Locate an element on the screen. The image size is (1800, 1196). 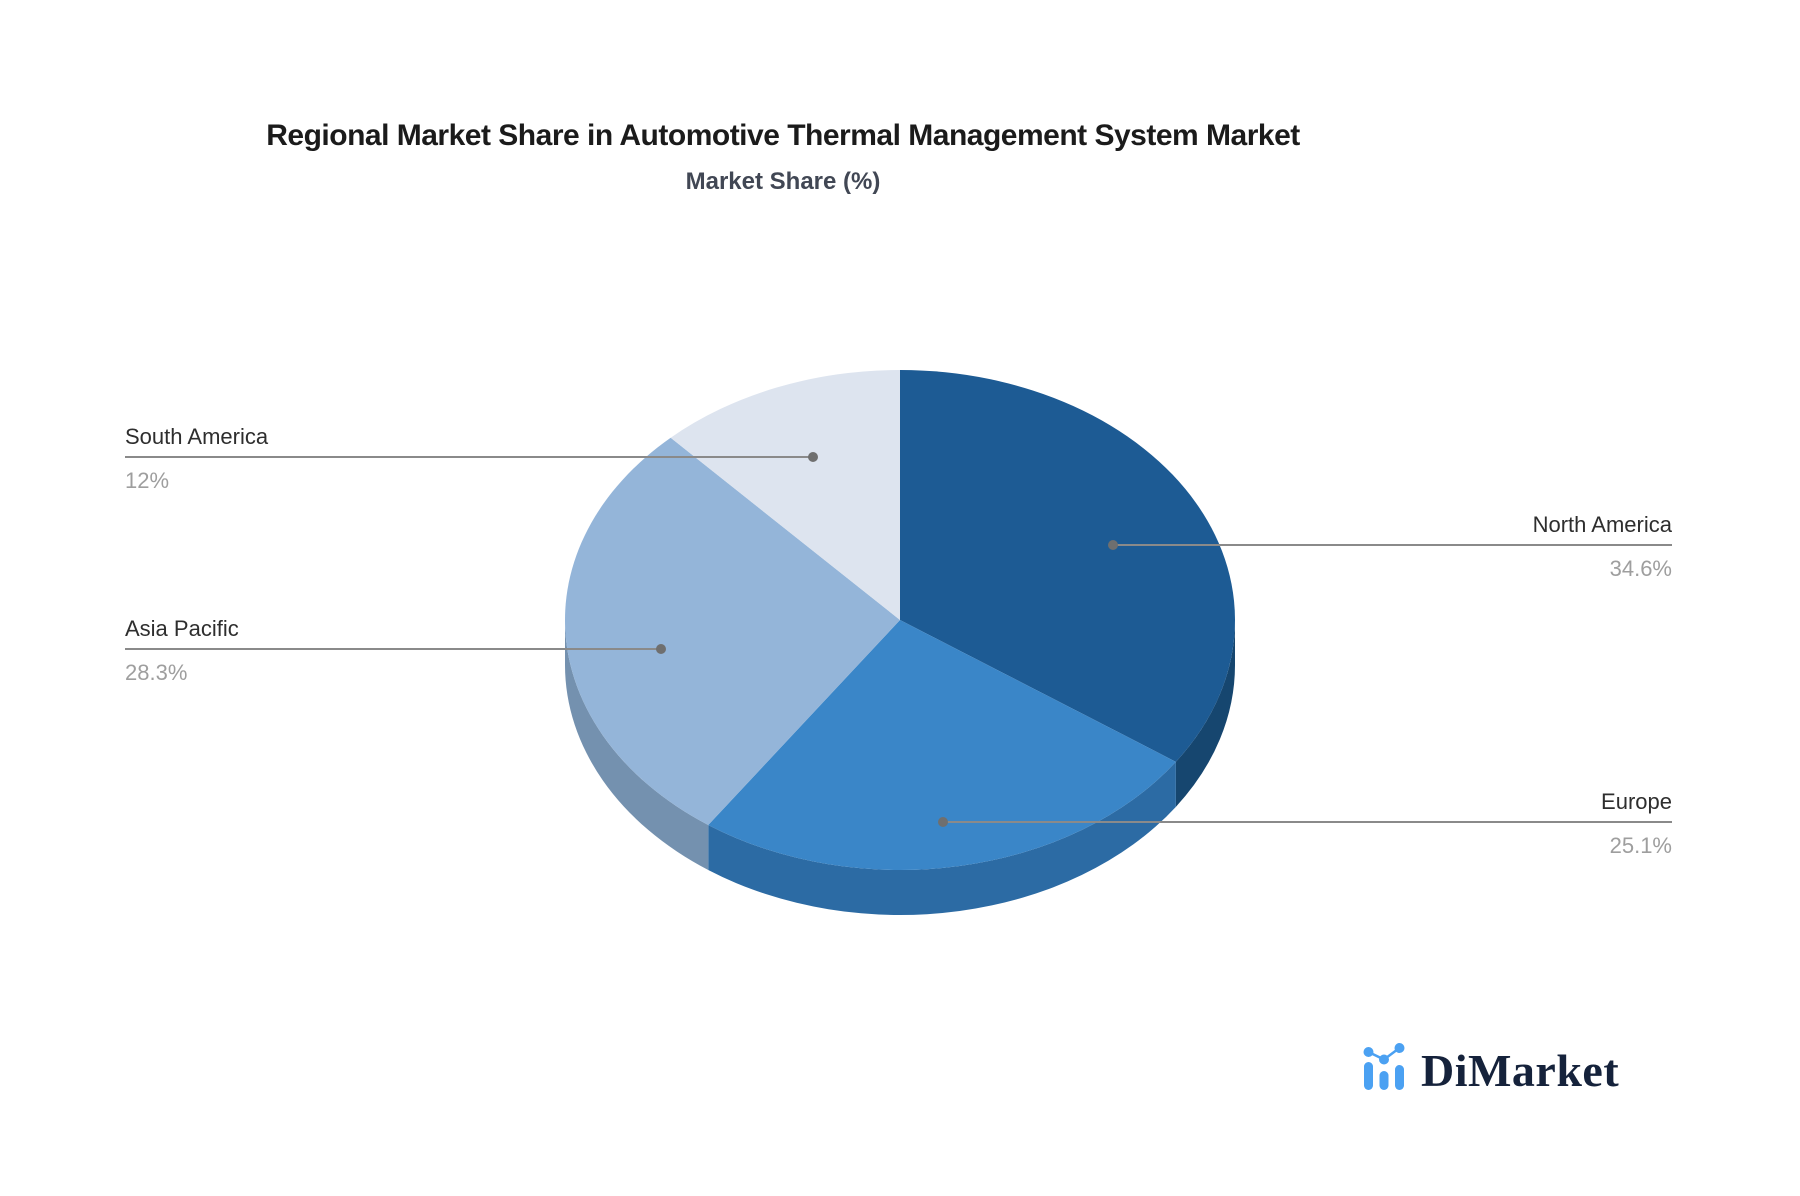
slice-label: Europe is located at coordinates (1636, 801).